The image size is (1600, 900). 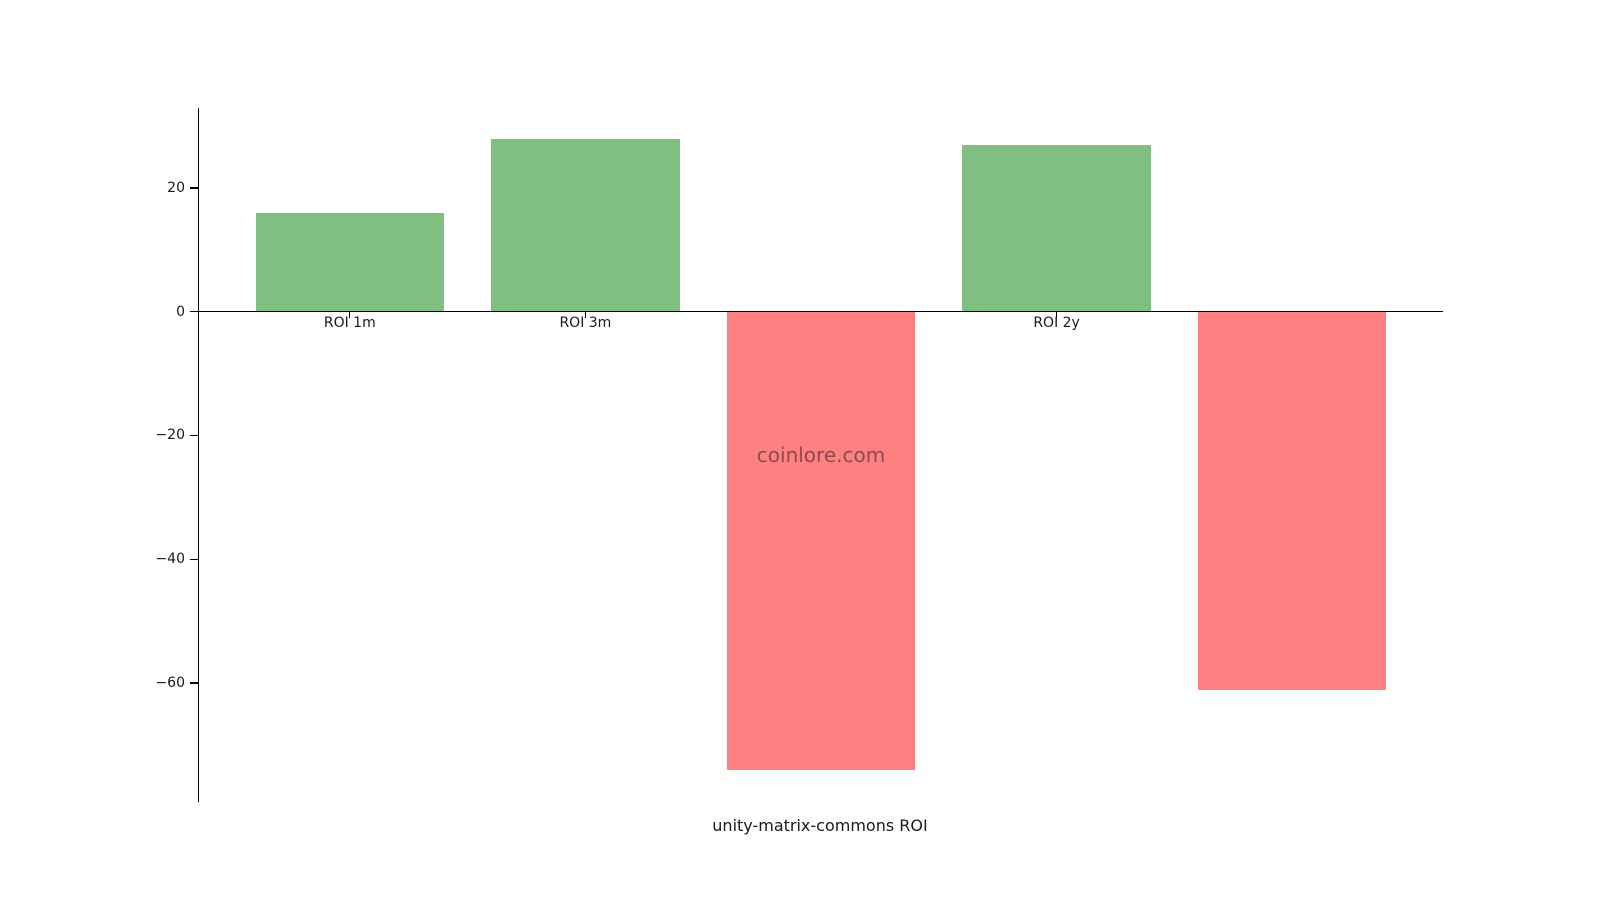 I want to click on y-axis-spine, so click(x=198, y=455).